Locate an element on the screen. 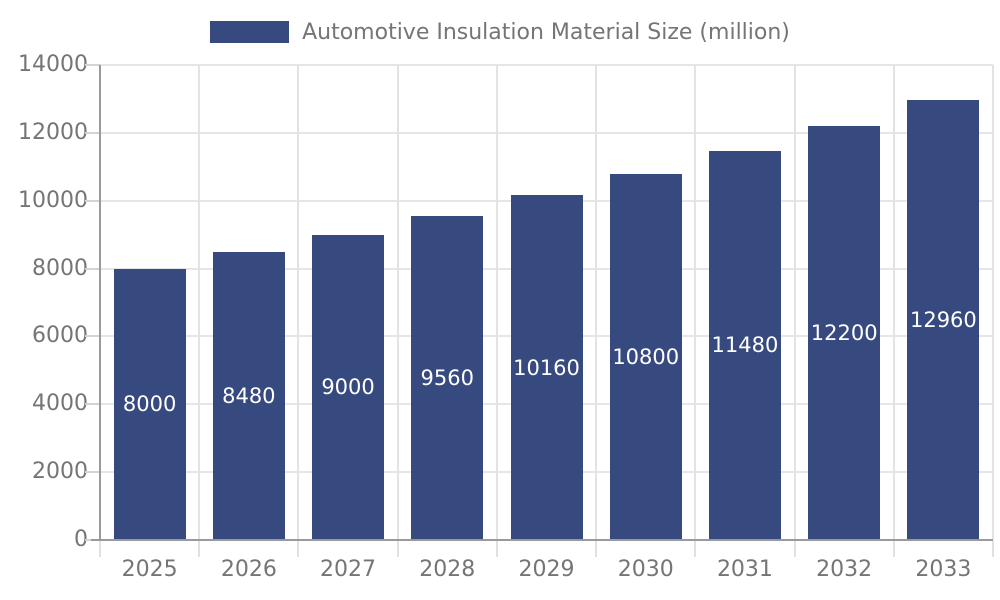  legend-swatch is located at coordinates (250, 32).